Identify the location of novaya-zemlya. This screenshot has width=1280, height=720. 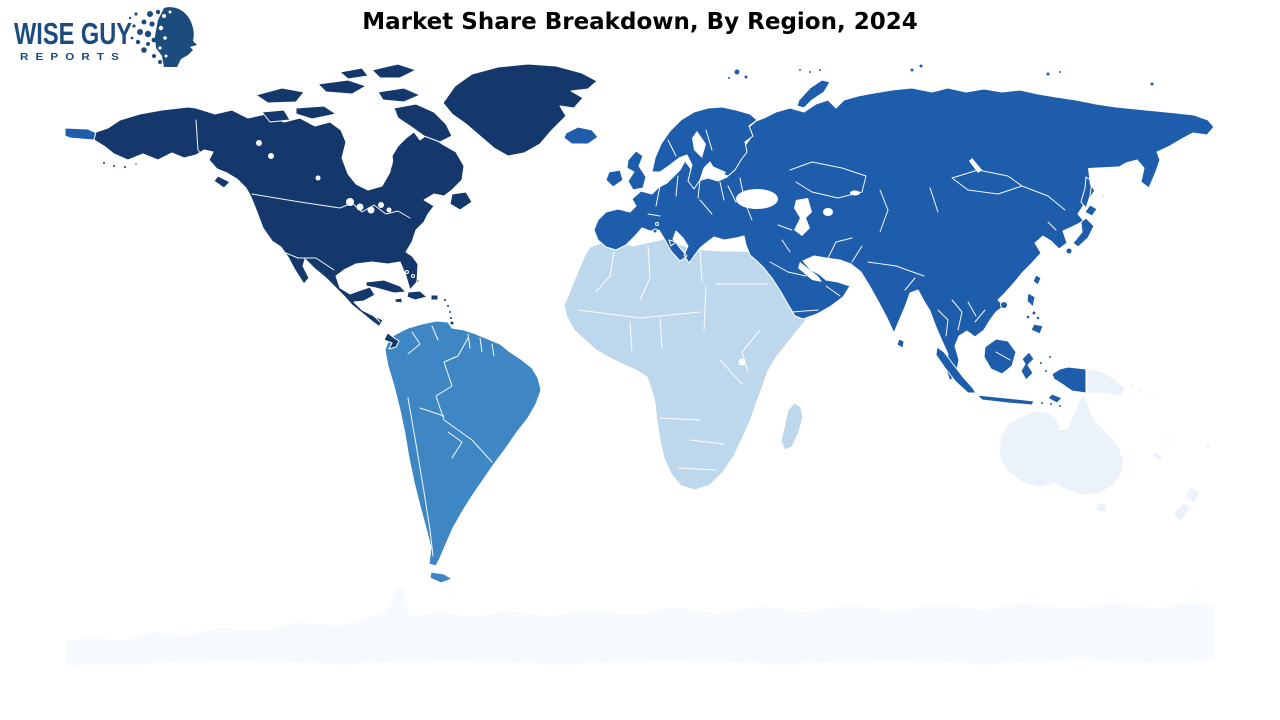
(813, 94).